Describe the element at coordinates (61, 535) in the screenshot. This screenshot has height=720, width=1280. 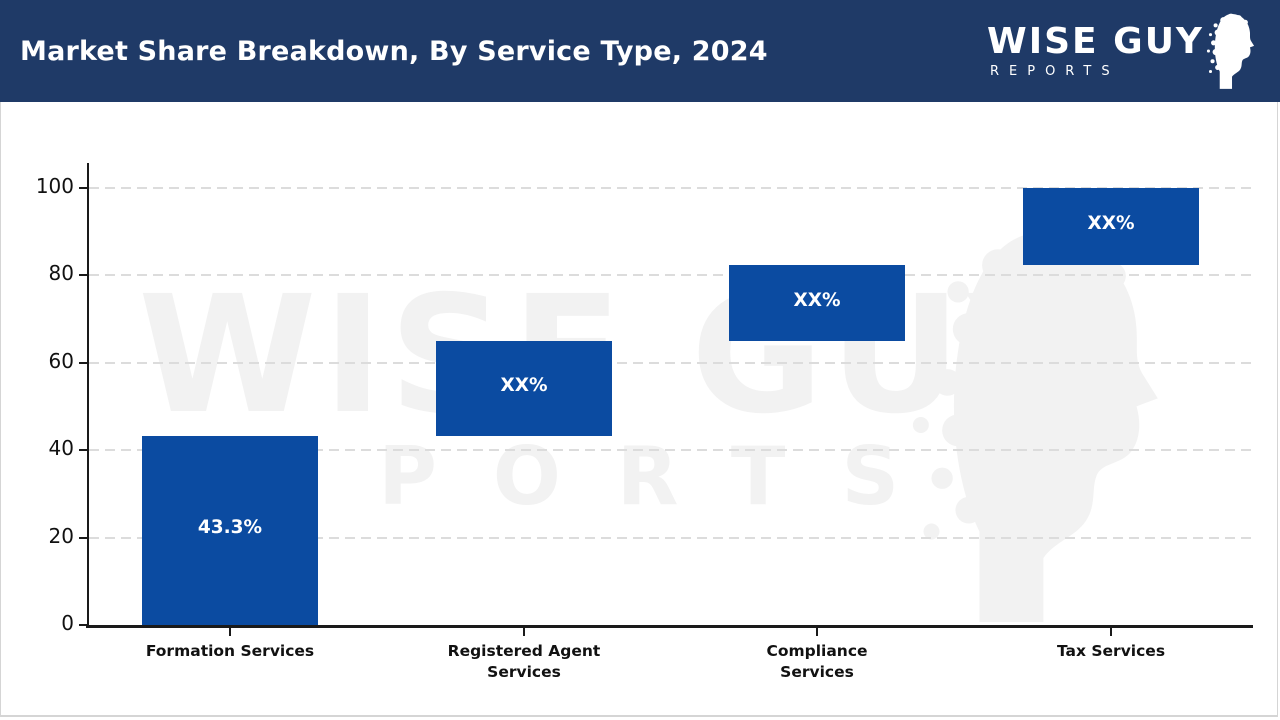
I see `y-axis-tick-label: 20` at that location.